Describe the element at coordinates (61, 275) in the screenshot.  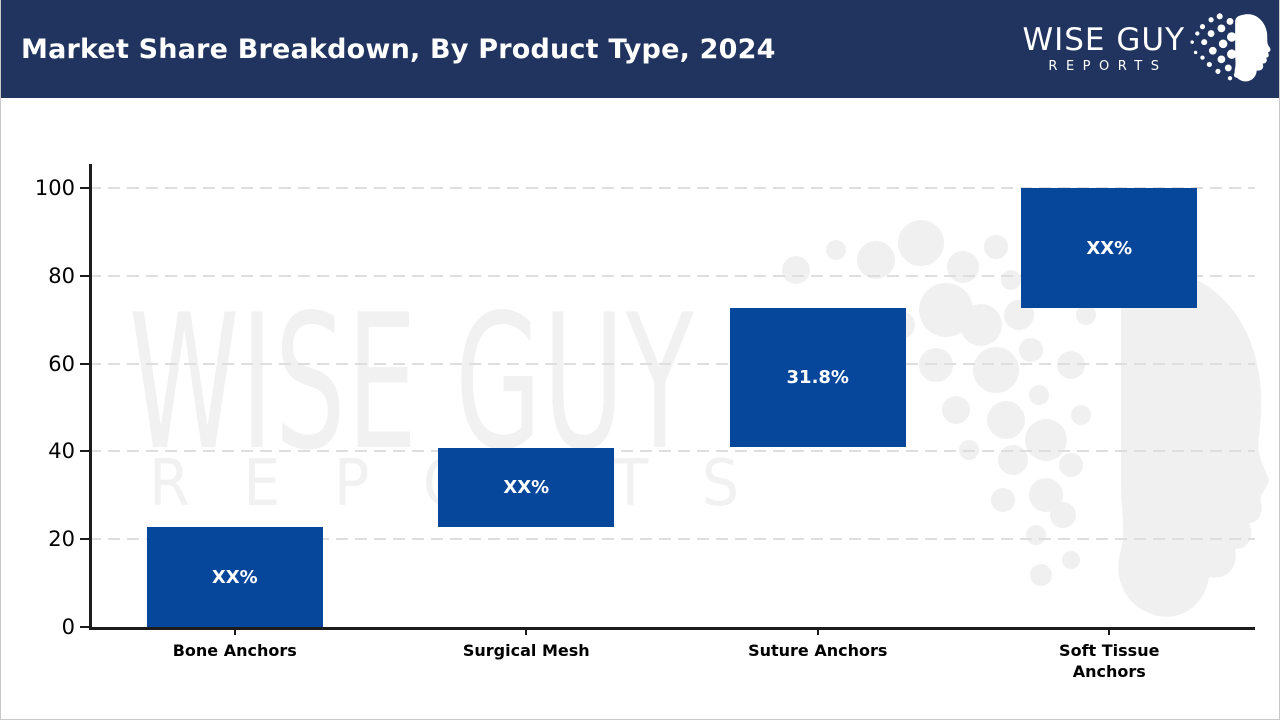
I see `y-tick-label: 80` at that location.